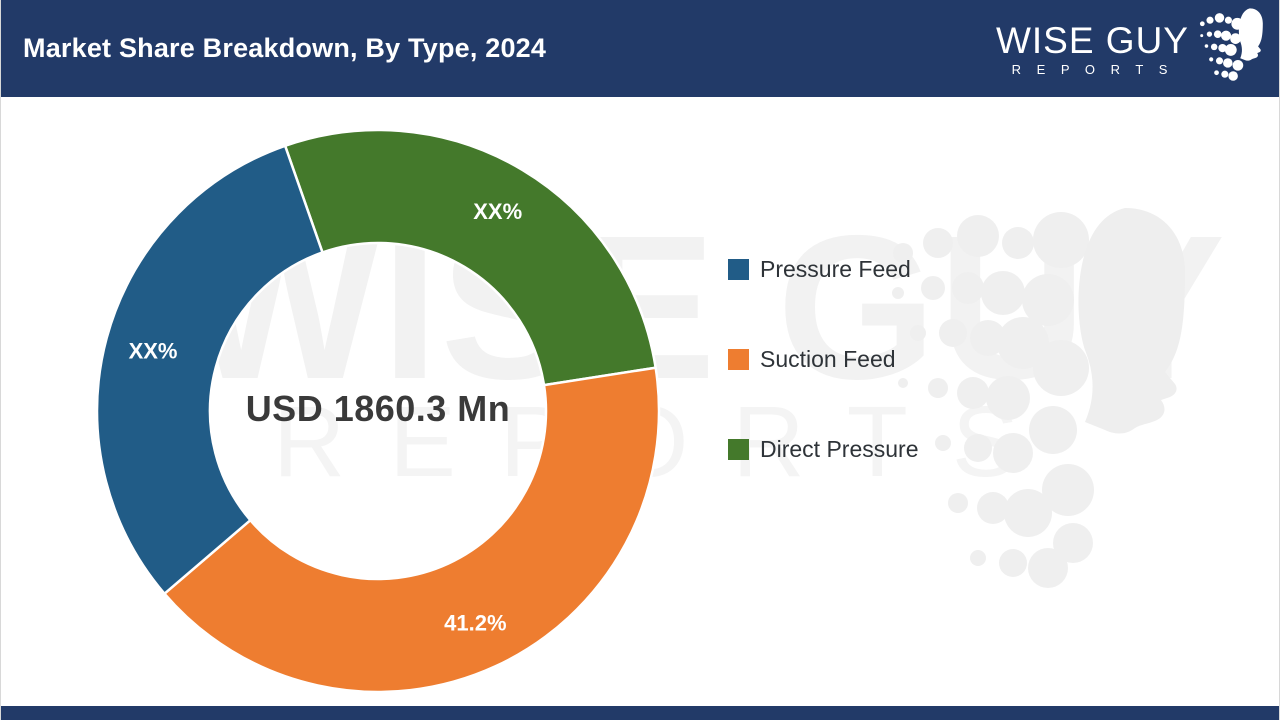  I want to click on donut-center-value: USD 1860.3 Mn, so click(378, 408).